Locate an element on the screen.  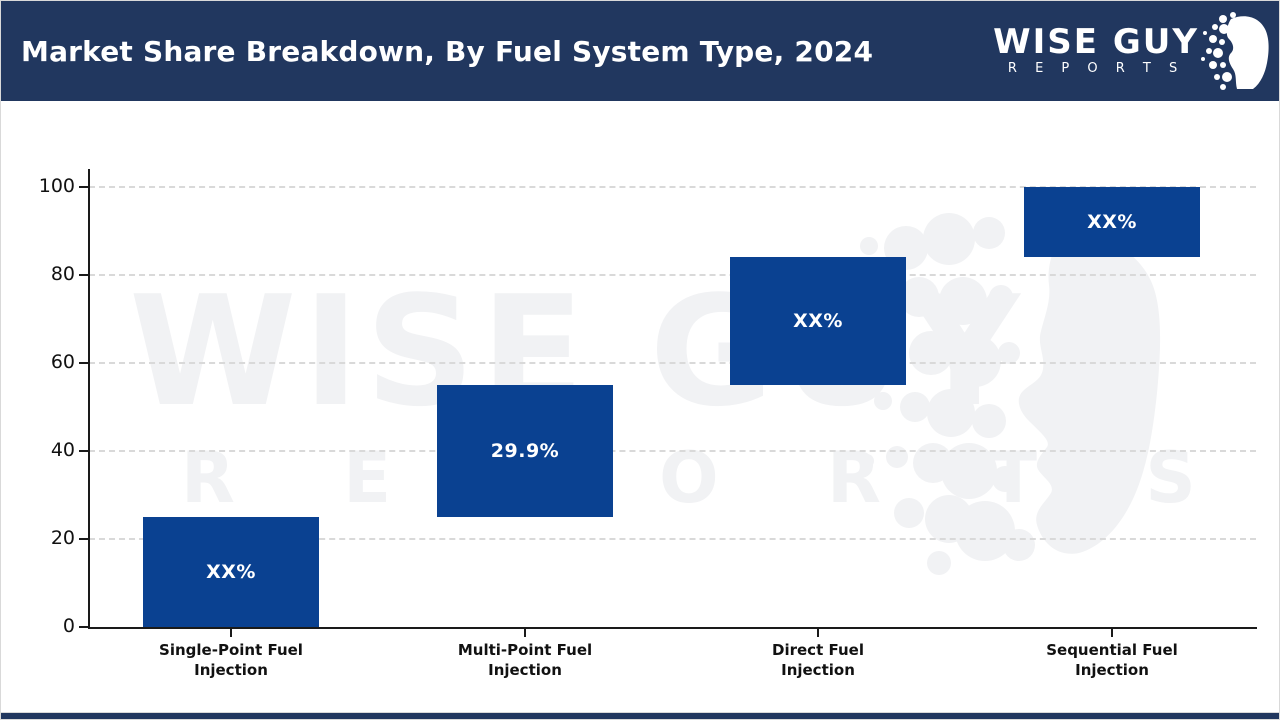
y-tick-label-80: 80 is located at coordinates (62, 274).